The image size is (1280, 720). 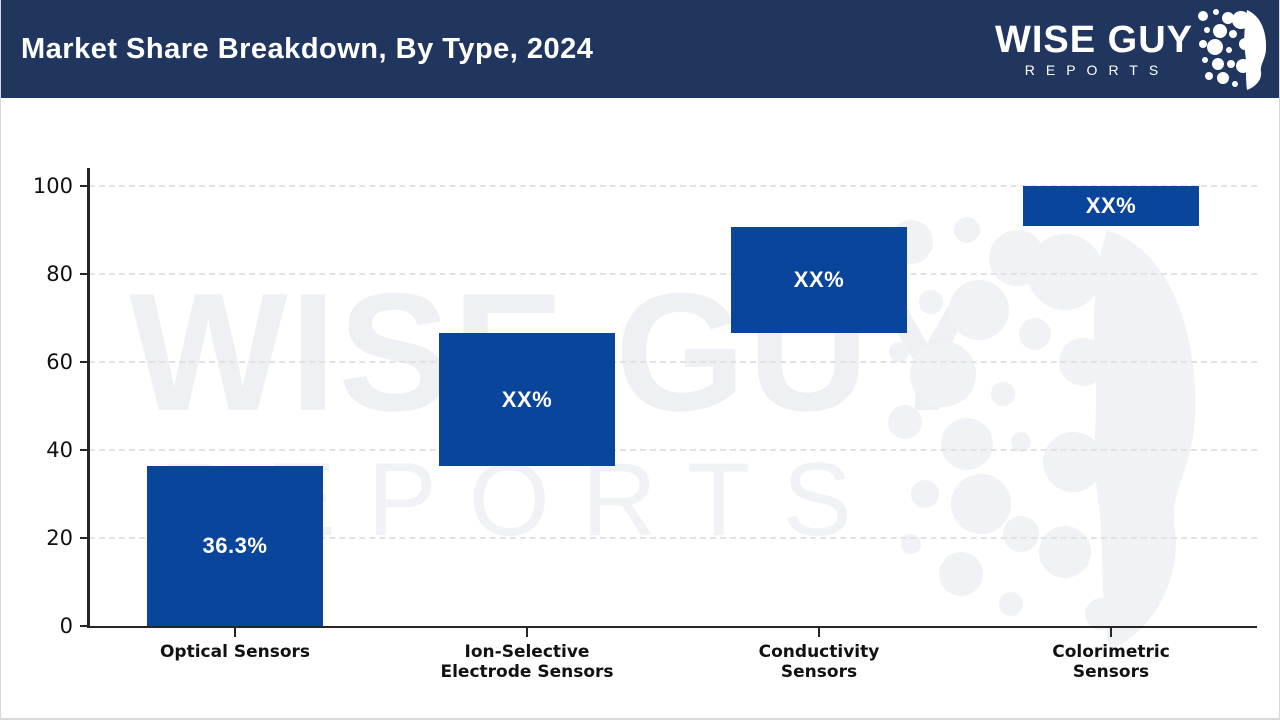 I want to click on y-tick-label: 80, so click(x=59, y=274).